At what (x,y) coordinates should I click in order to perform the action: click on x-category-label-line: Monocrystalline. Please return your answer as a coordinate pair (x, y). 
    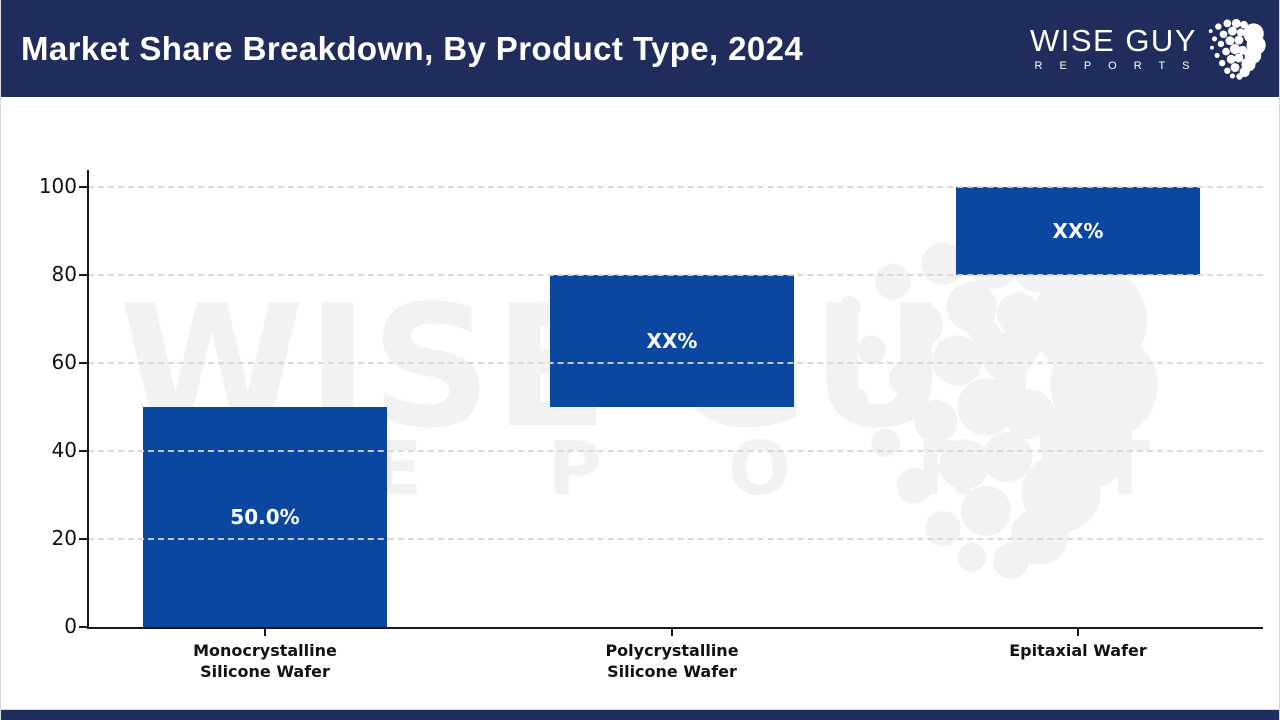
    Looking at the image, I should click on (265, 650).